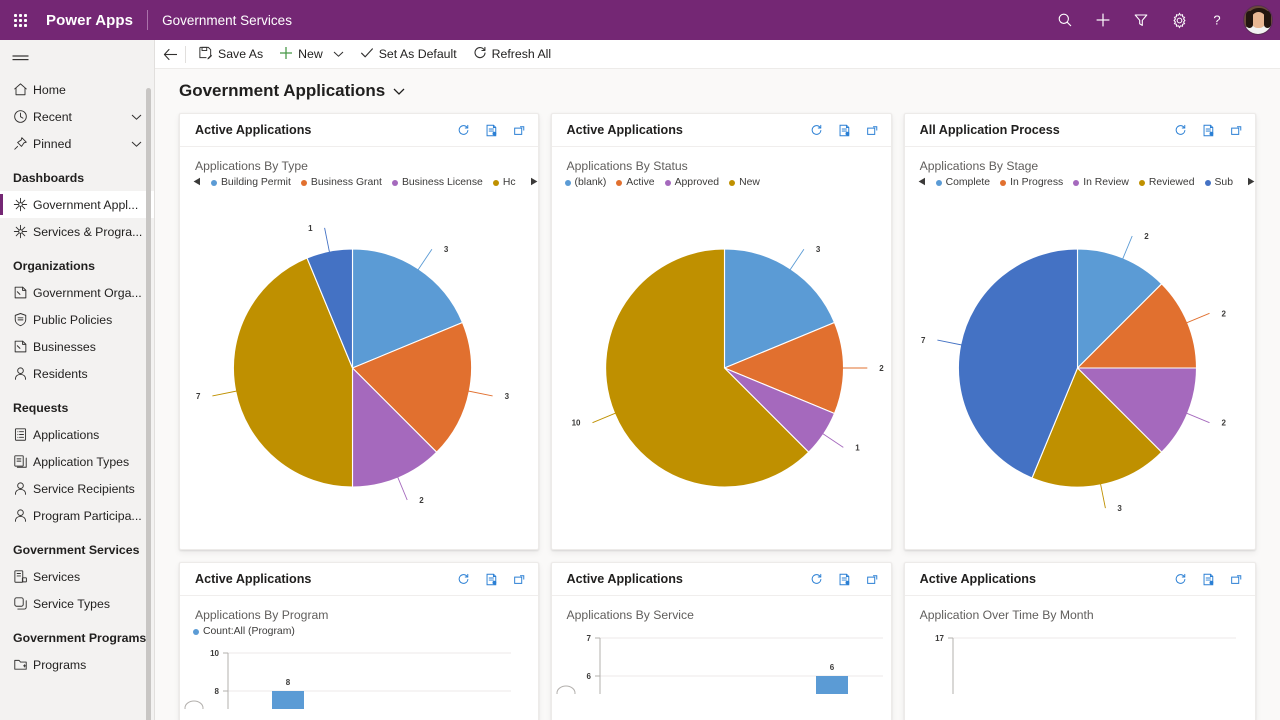 The image size is (1280, 720). I want to click on legend-item: Building Permit, so click(251, 182).